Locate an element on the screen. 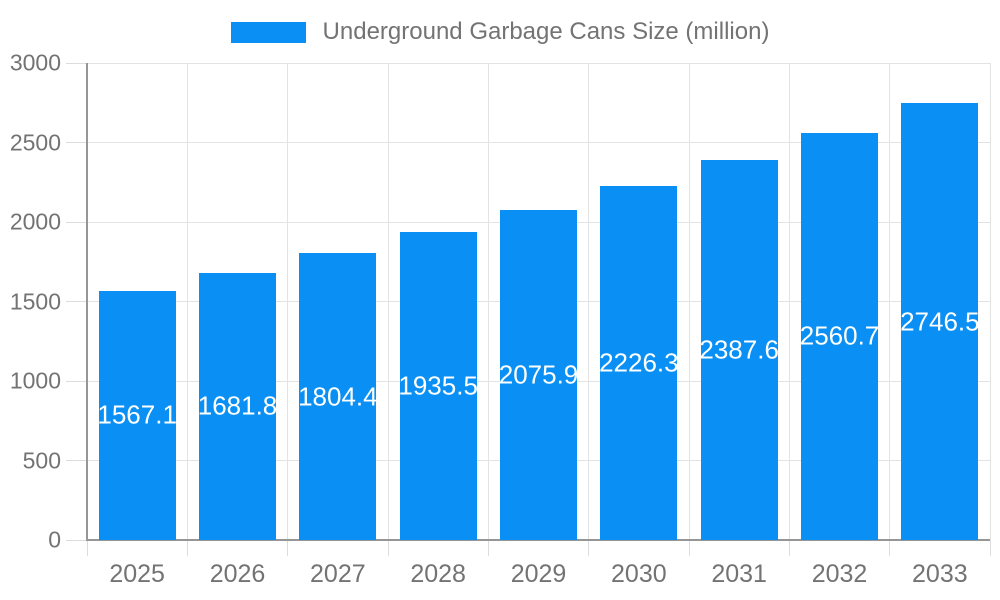 Image resolution: width=1000 pixels, height=600 pixels. legend: Underground Garbage Cans Size (million) is located at coordinates (500, 31).